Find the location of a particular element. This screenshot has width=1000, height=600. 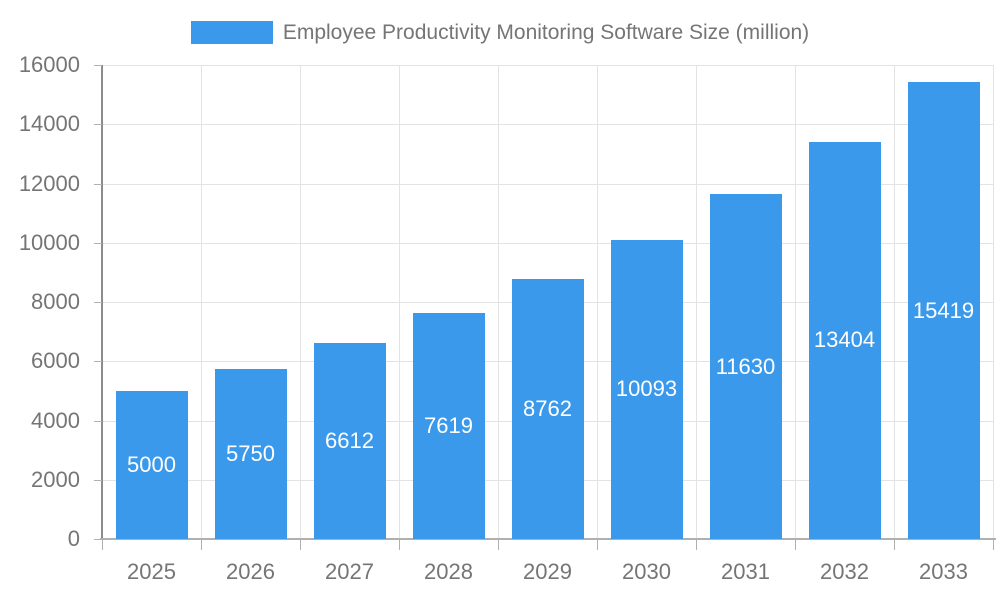

bar-2030 is located at coordinates (646, 389).